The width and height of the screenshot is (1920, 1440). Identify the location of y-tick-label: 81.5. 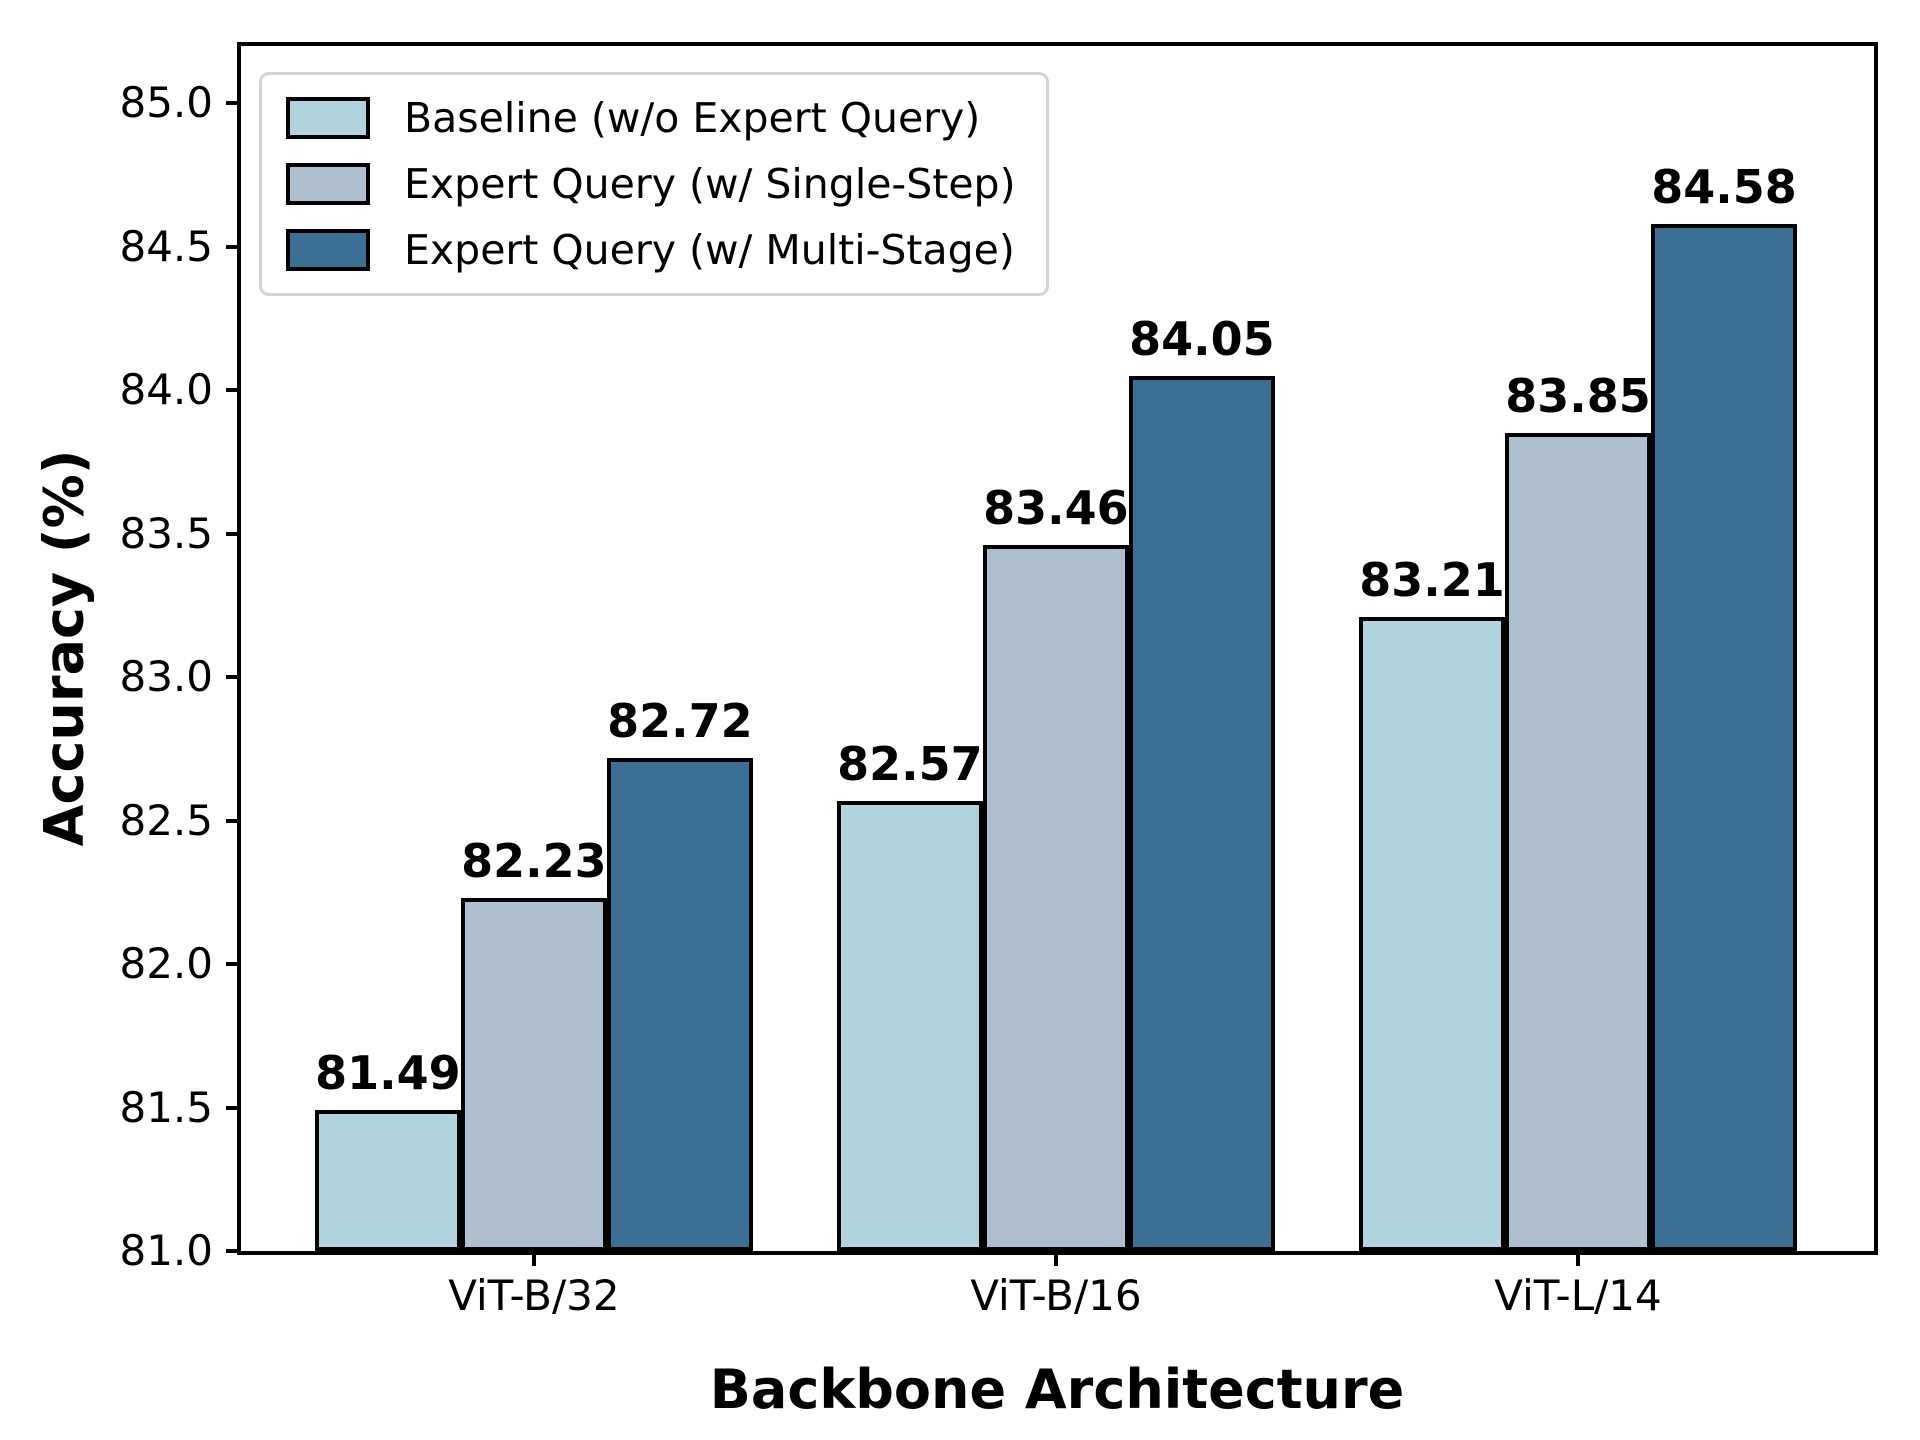
(166, 1107).